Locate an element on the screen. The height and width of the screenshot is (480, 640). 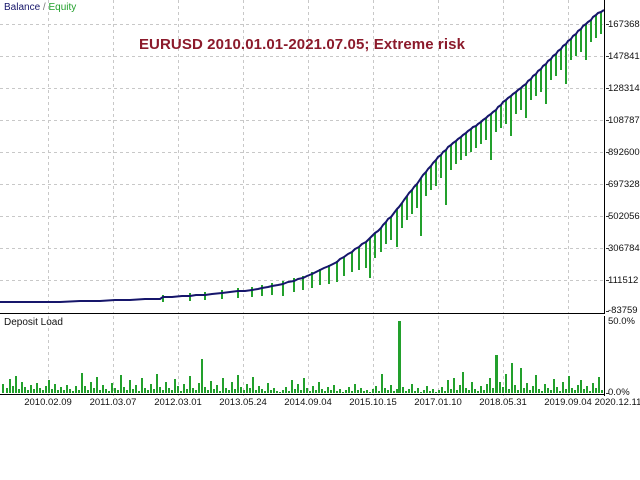
load-y-axis is located at coordinates (604, 356).